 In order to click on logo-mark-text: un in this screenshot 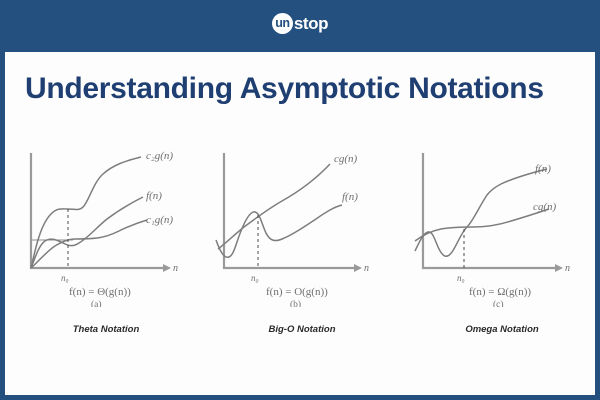, I will do `click(282, 23)`.